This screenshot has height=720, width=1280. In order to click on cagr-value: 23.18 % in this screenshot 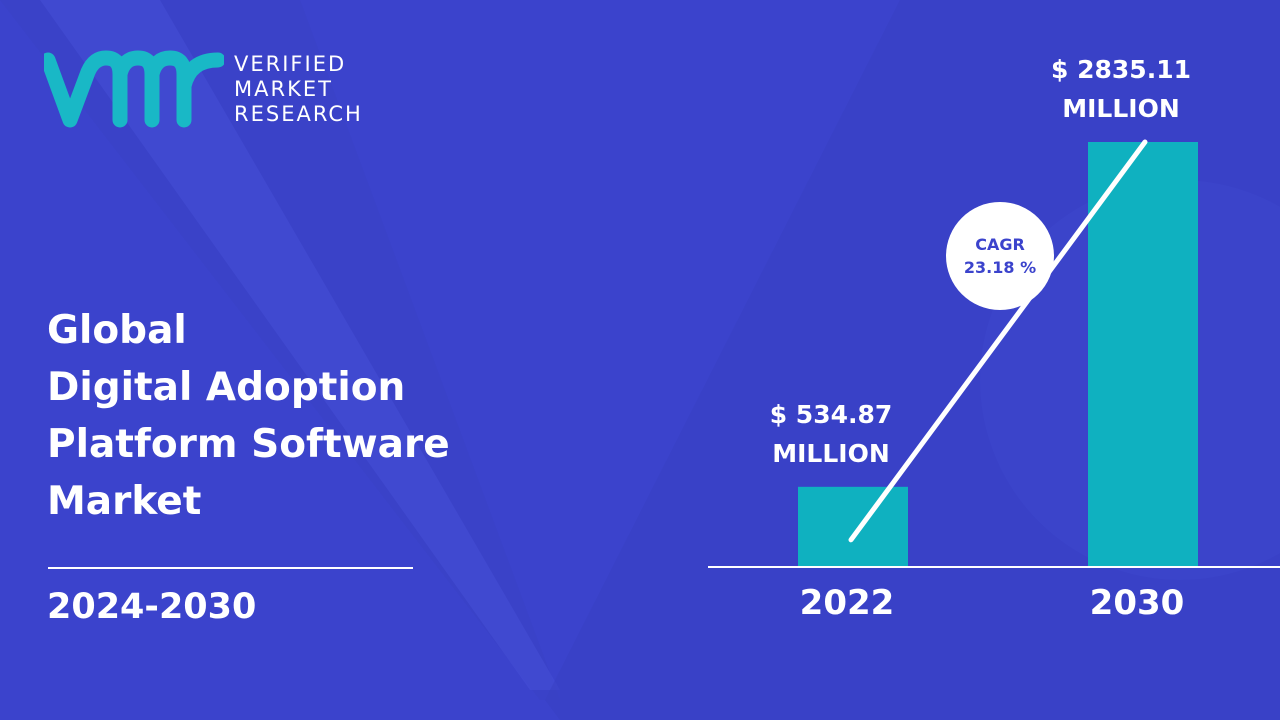, I will do `click(1000, 267)`.